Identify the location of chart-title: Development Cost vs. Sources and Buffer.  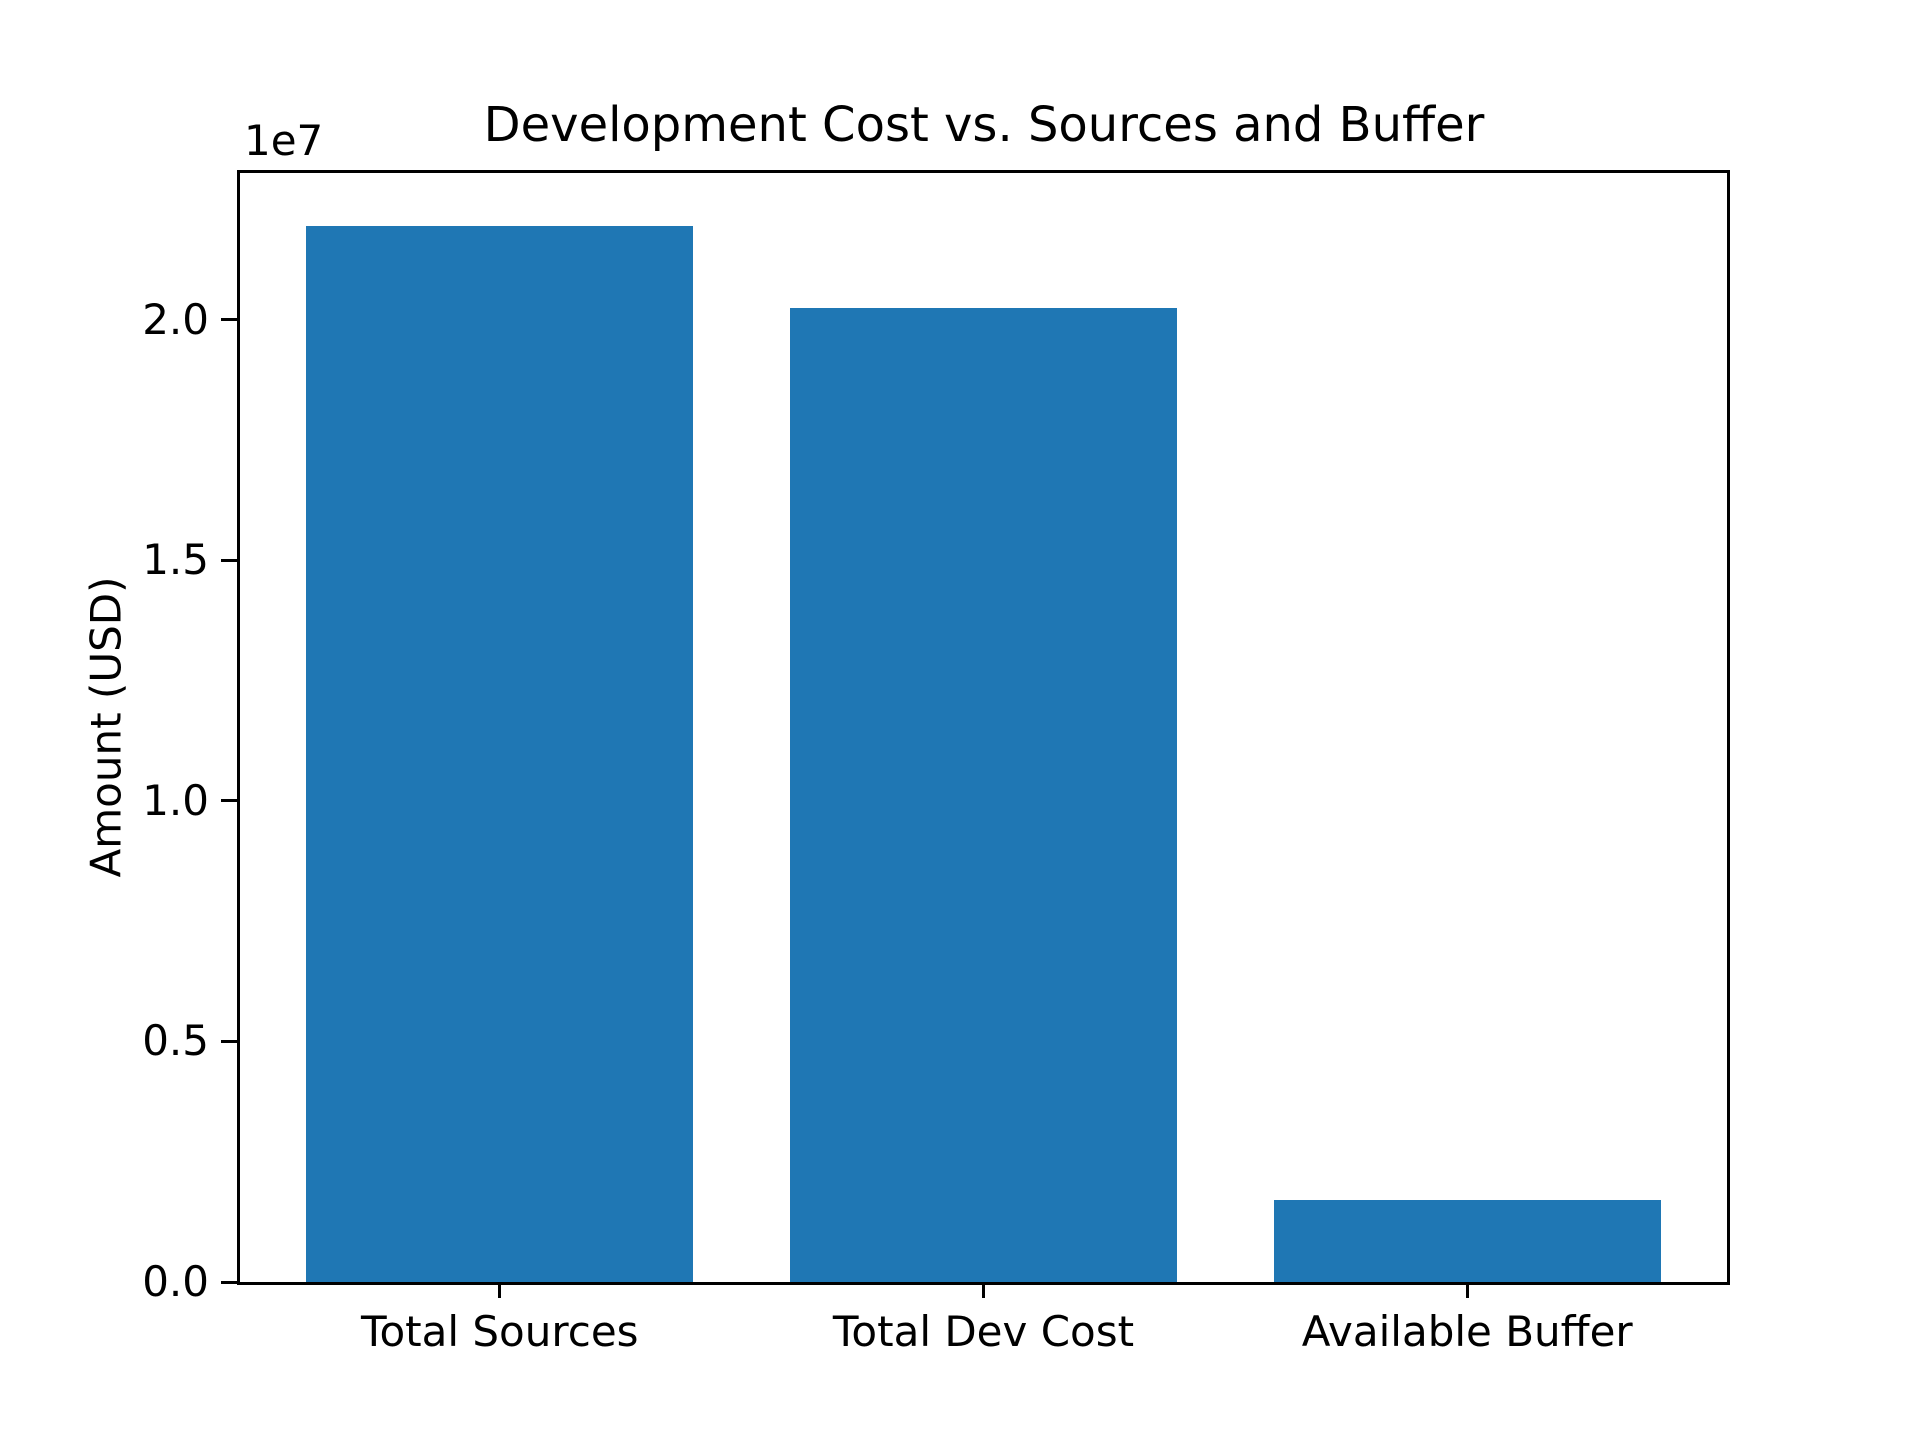
(984, 125).